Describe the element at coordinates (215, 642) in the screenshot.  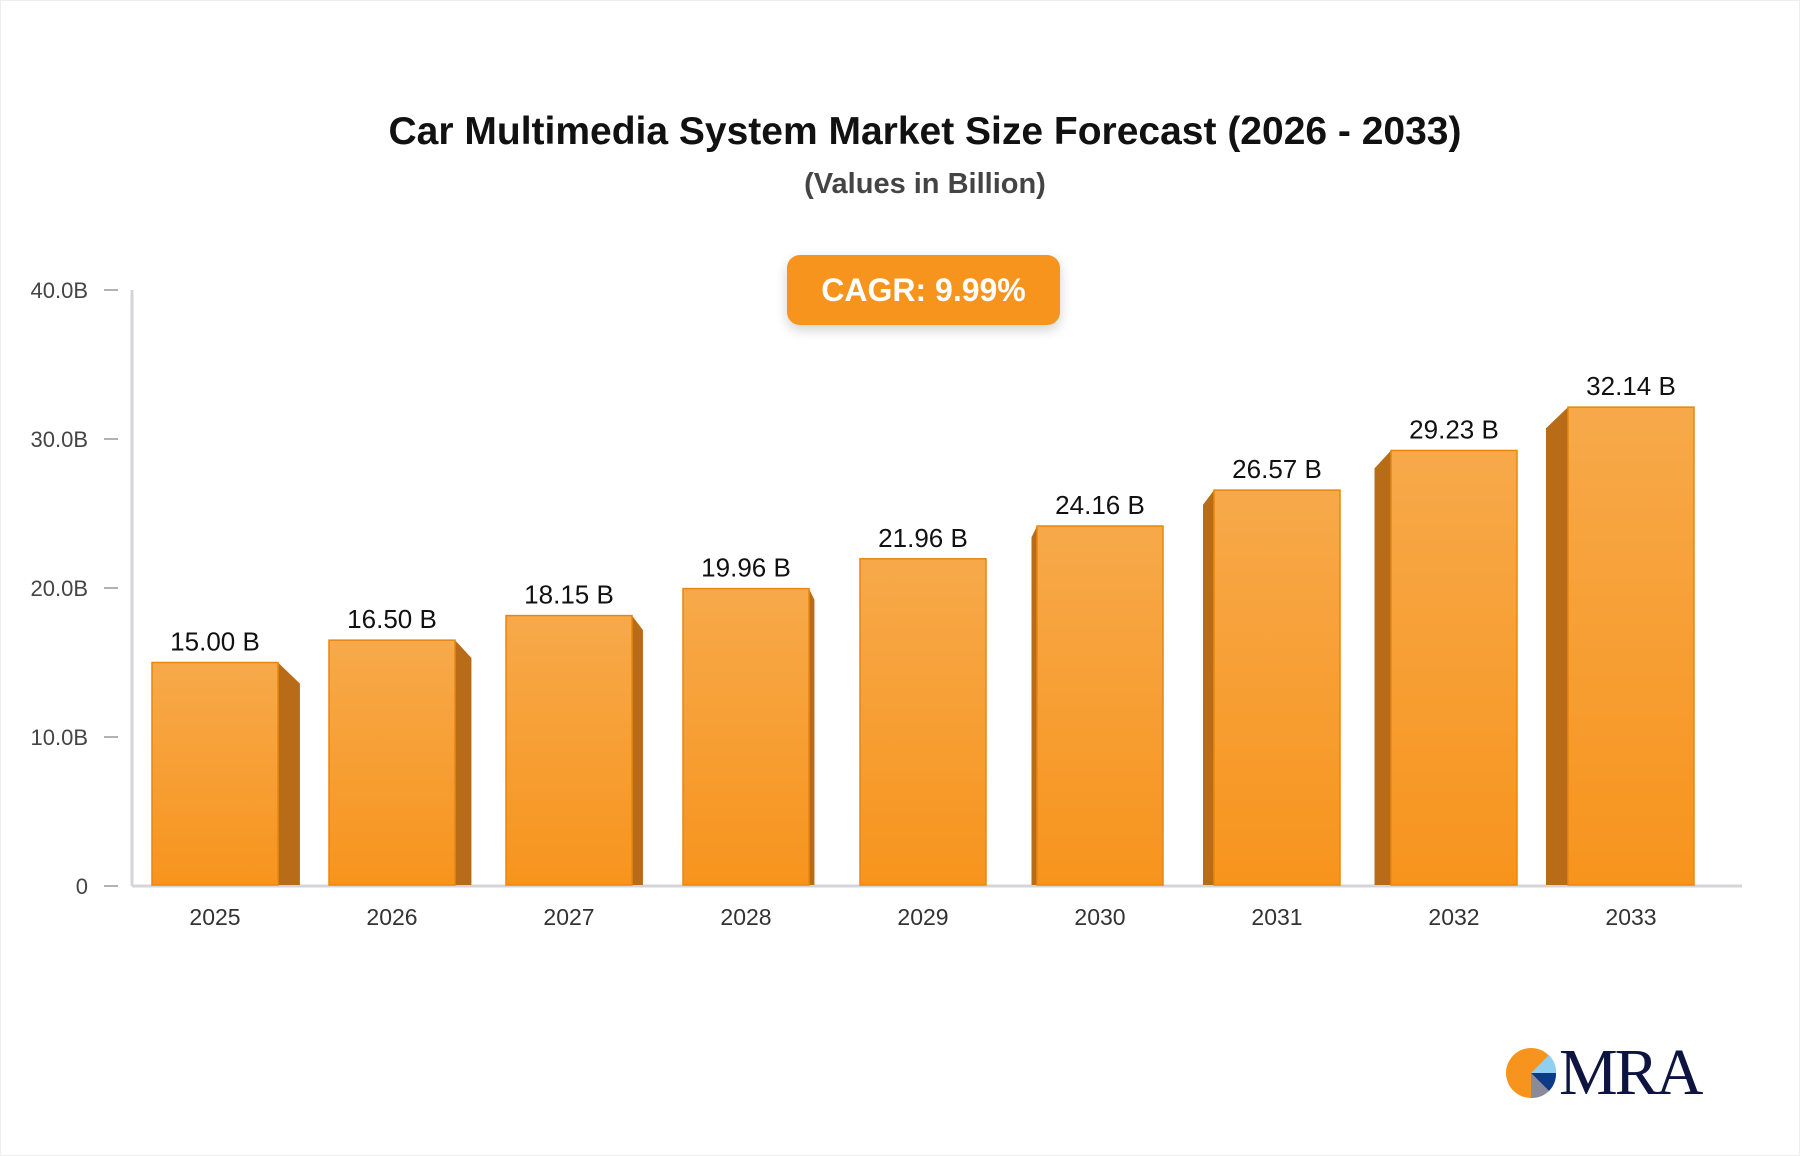
I see `data-label: 15.00 B` at that location.